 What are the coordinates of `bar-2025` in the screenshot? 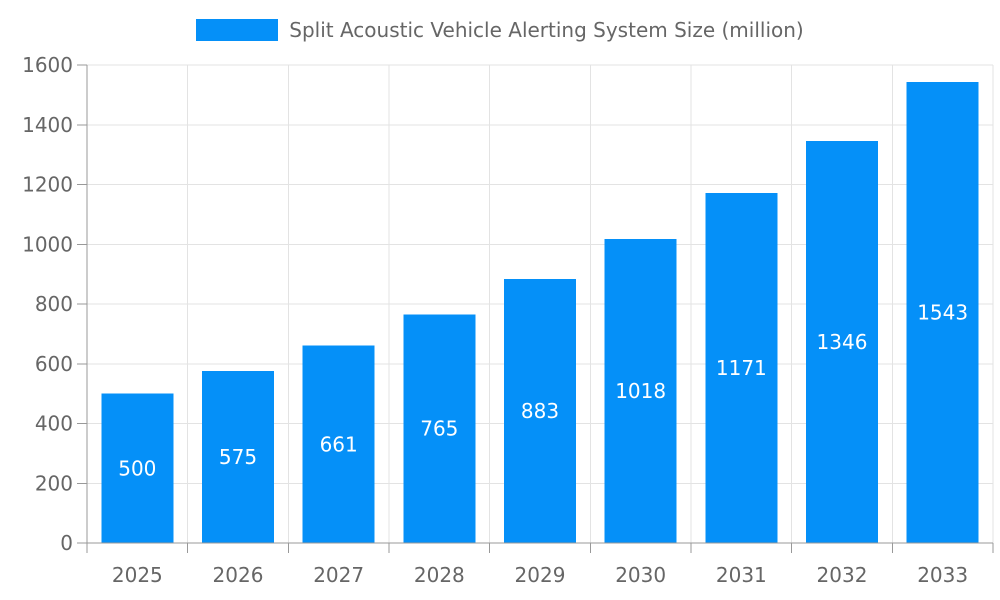 It's located at (137, 468).